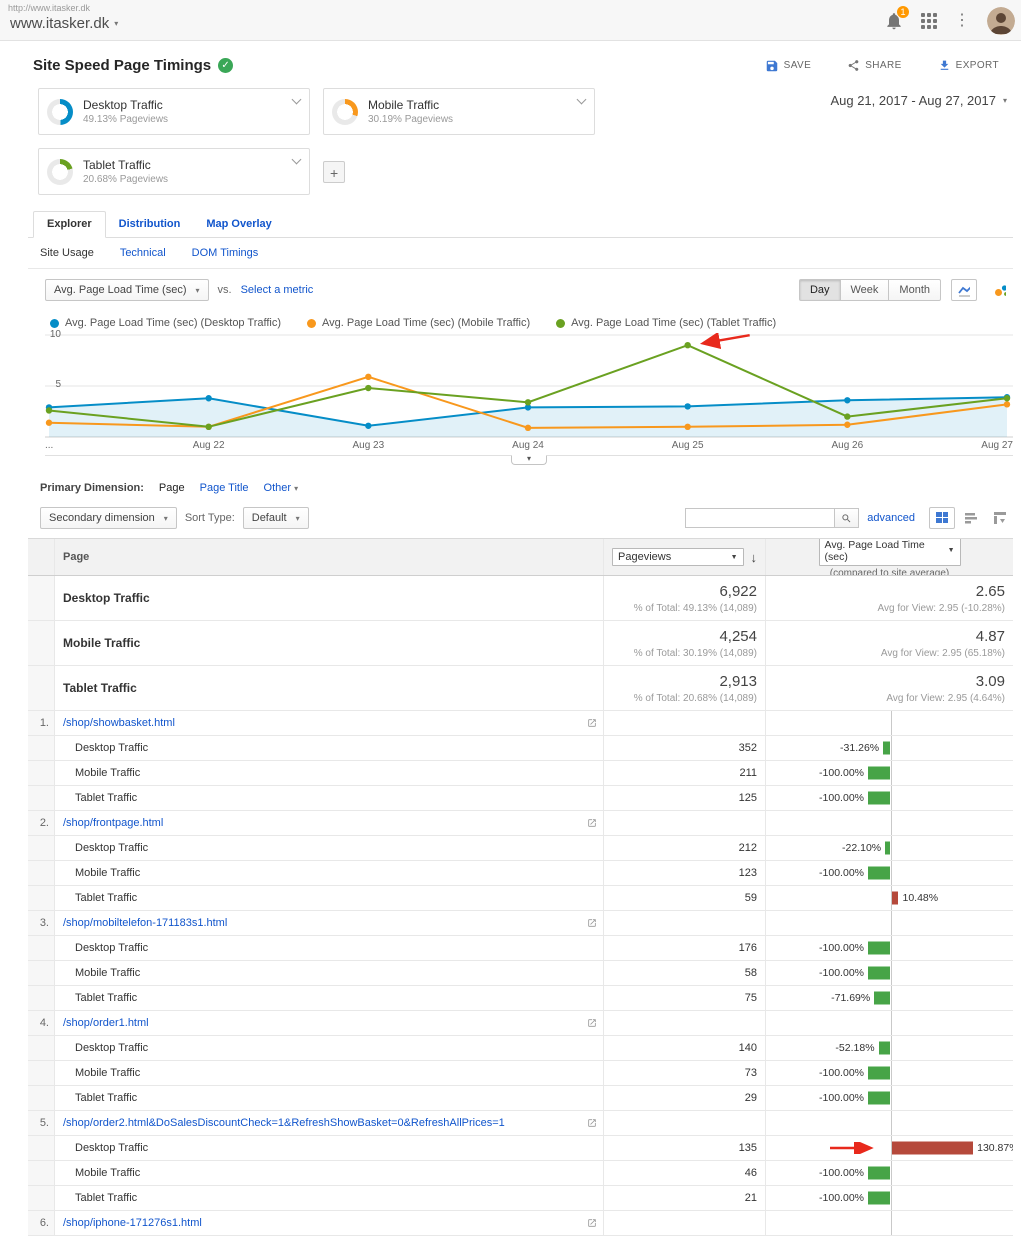  What do you see at coordinates (126, 119) in the screenshot?
I see `segment-subtitle: 49.13% Pageviews` at bounding box center [126, 119].